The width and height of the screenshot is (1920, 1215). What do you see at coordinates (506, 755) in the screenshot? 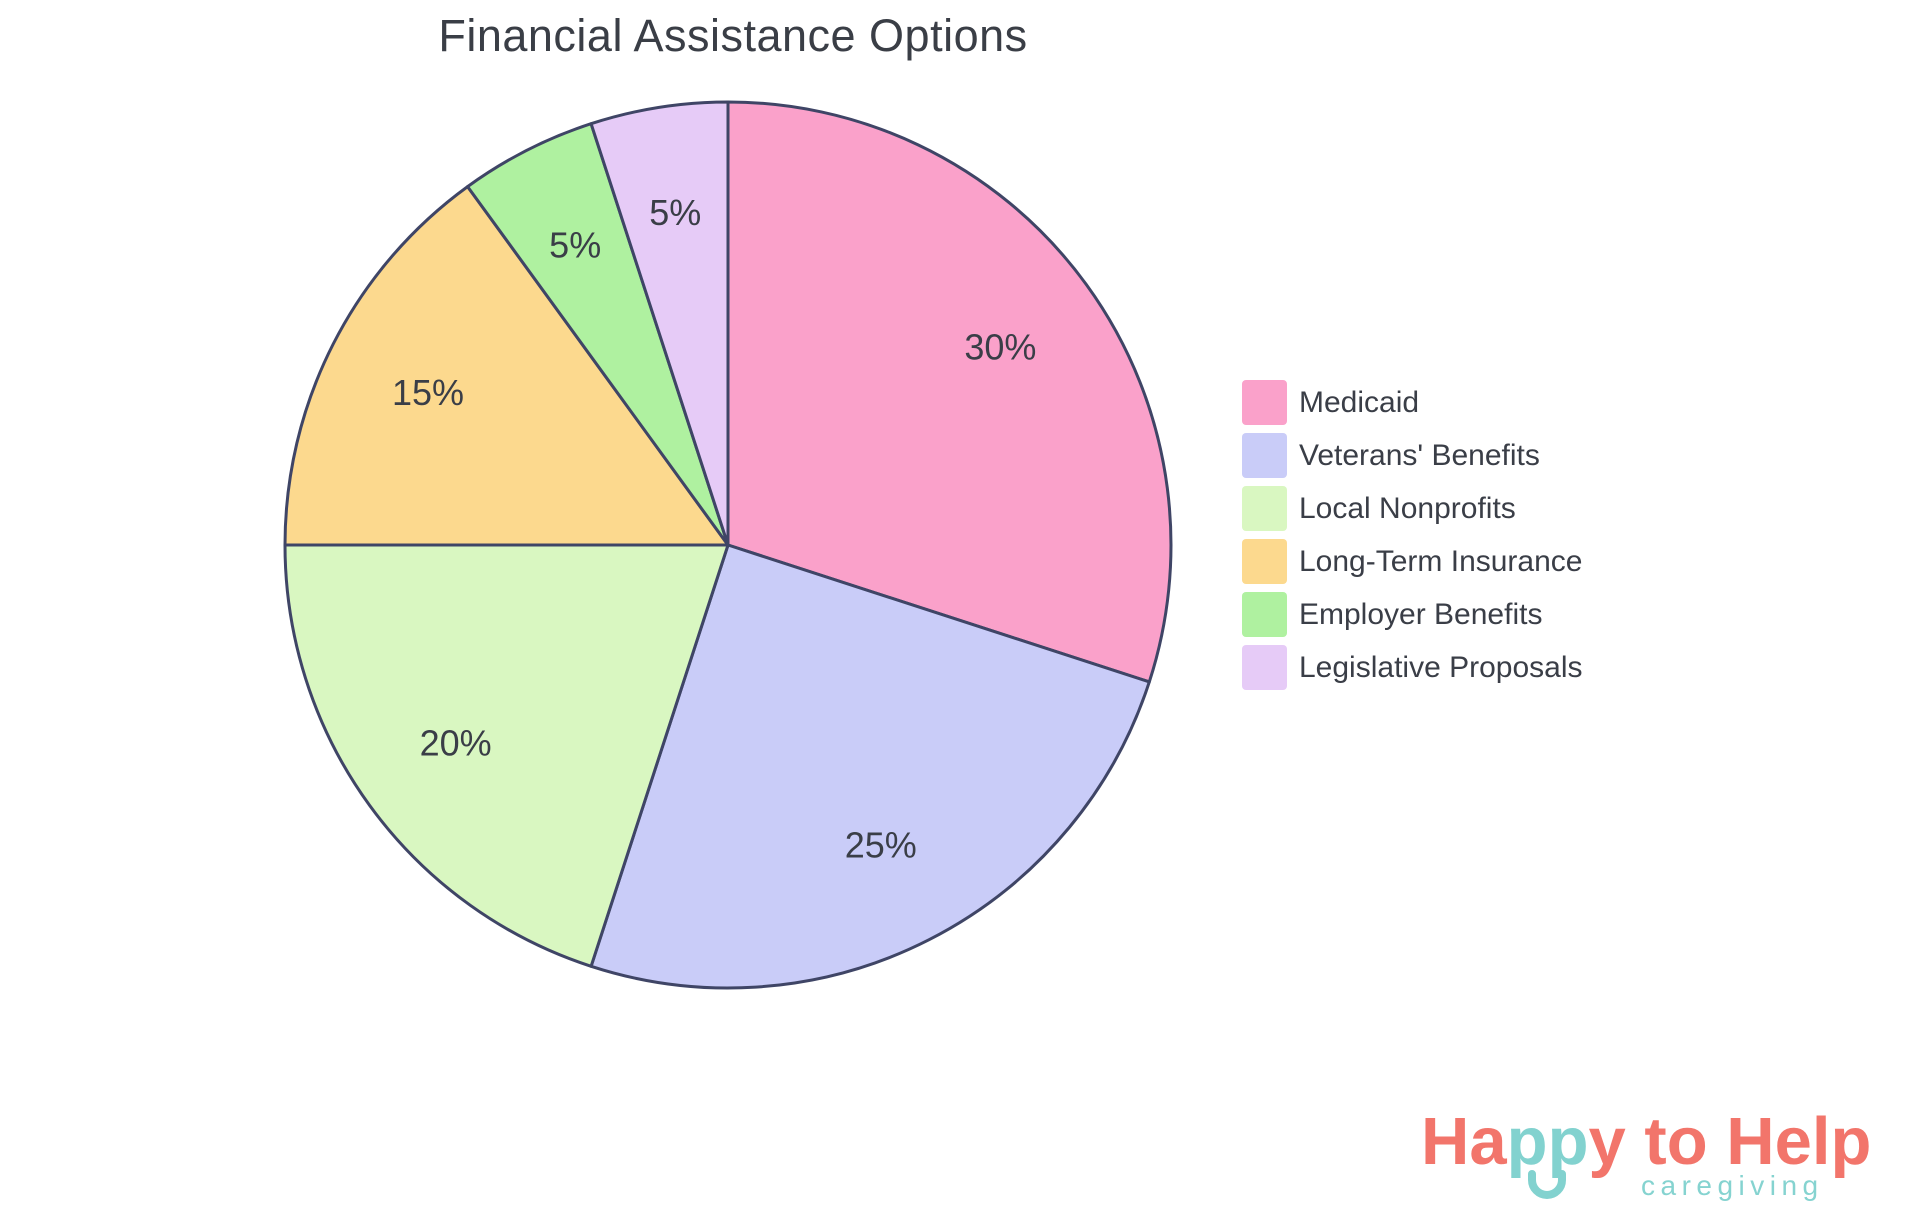
I see `pie-slice-local-nonprofits` at bounding box center [506, 755].